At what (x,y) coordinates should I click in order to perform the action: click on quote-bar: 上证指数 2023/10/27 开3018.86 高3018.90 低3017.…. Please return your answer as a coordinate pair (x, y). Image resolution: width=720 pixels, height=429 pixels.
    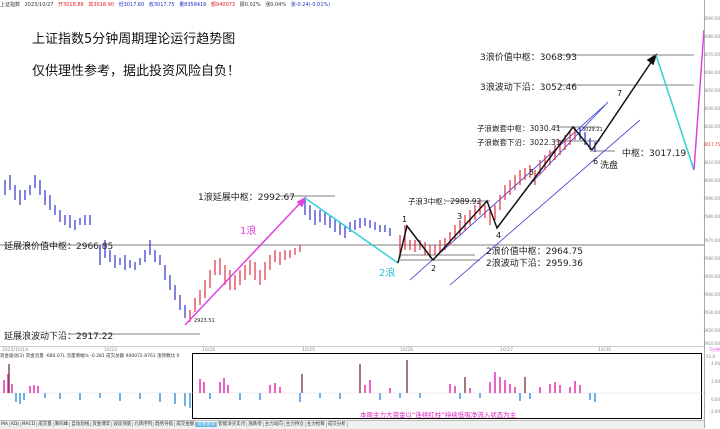
    Looking at the image, I should click on (360, 5).